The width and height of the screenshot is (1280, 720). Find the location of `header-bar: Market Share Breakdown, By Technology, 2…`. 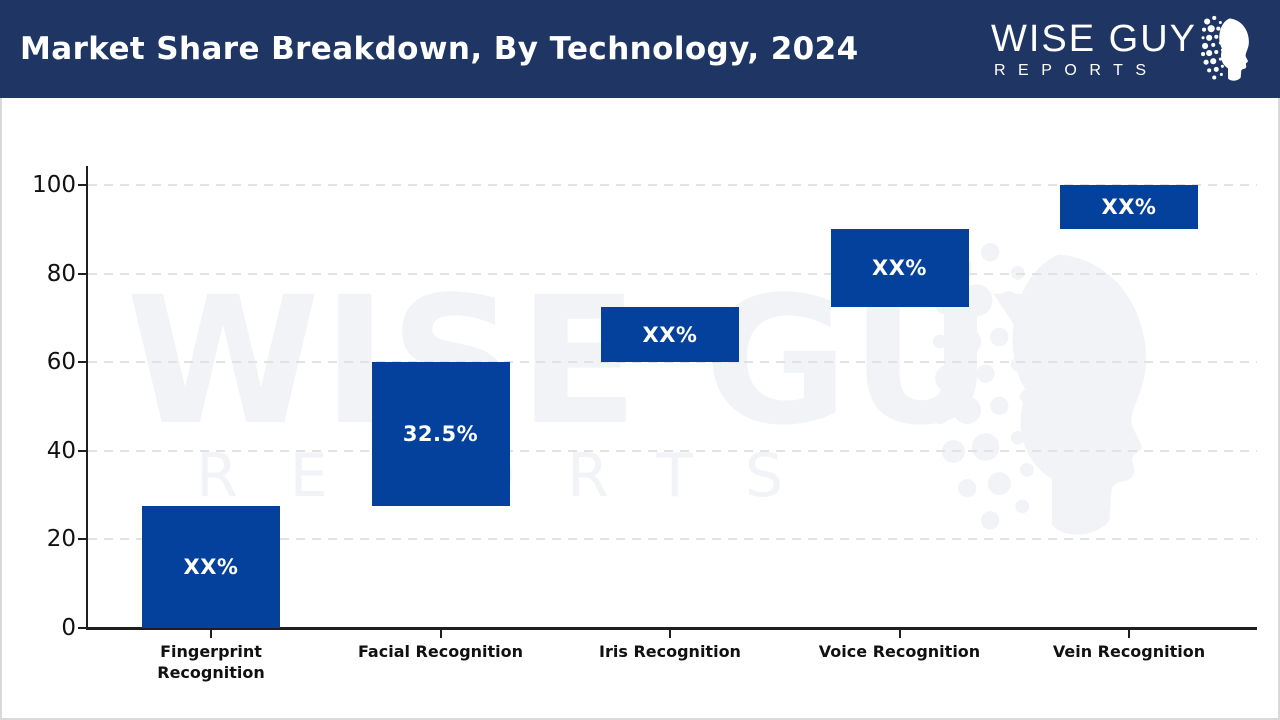

header-bar: Market Share Breakdown, By Technology, 2… is located at coordinates (640, 49).